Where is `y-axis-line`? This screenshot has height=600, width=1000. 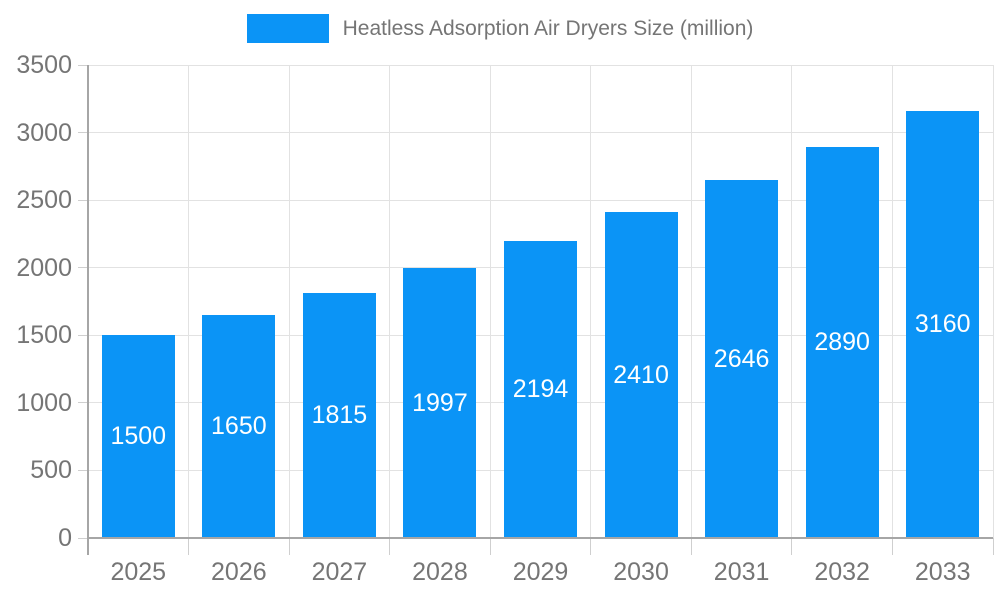 y-axis-line is located at coordinates (88, 301).